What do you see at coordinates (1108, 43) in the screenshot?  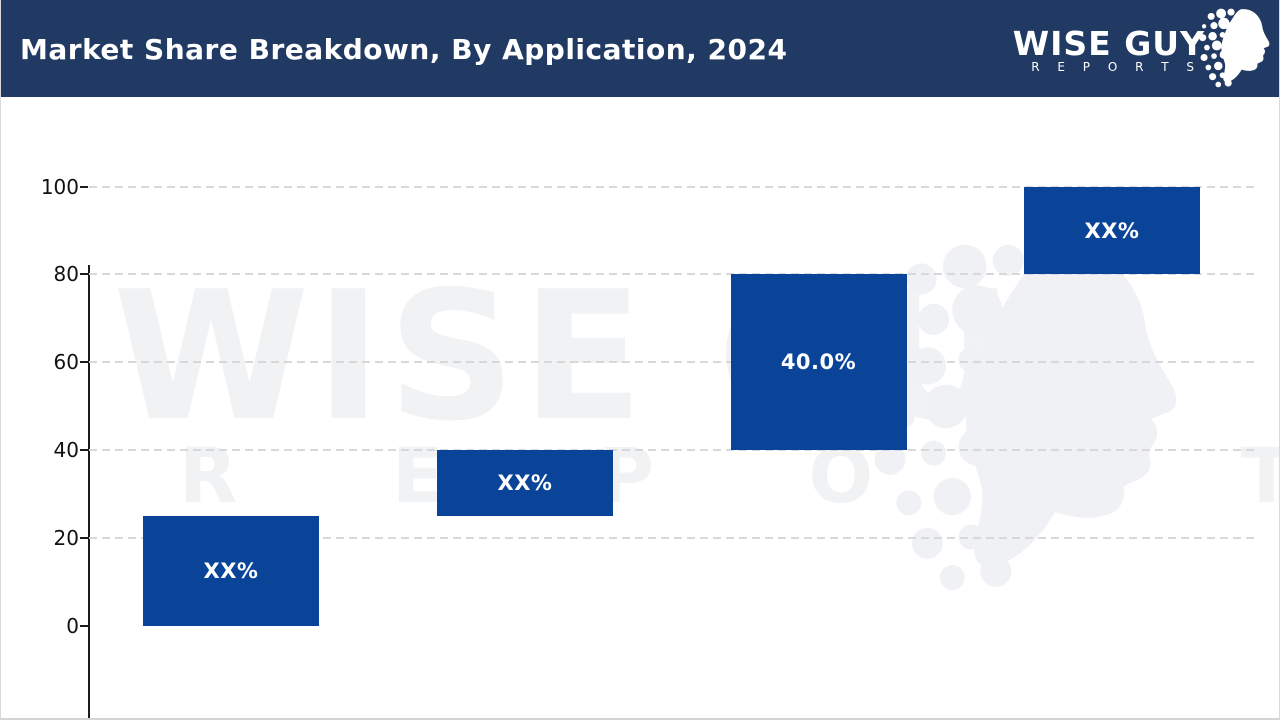 I see `logo-wordmark: WISE GUY` at bounding box center [1108, 43].